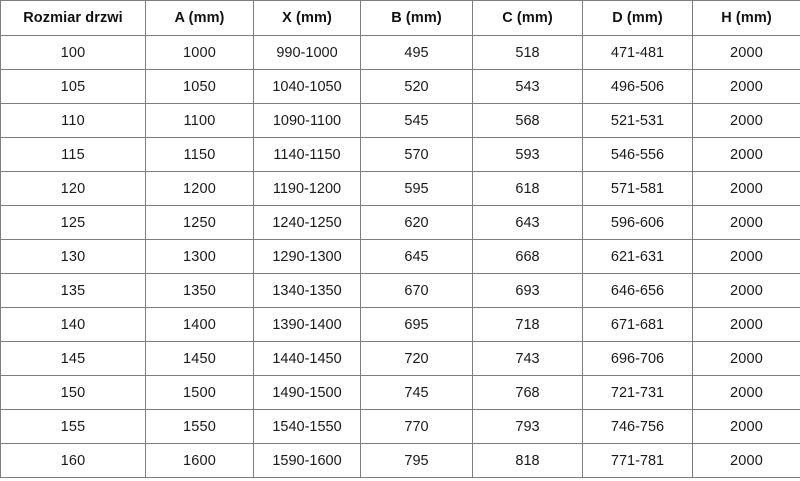 The image size is (800, 481). What do you see at coordinates (307, 460) in the screenshot?
I see `cell-x: 1590-1600` at bounding box center [307, 460].